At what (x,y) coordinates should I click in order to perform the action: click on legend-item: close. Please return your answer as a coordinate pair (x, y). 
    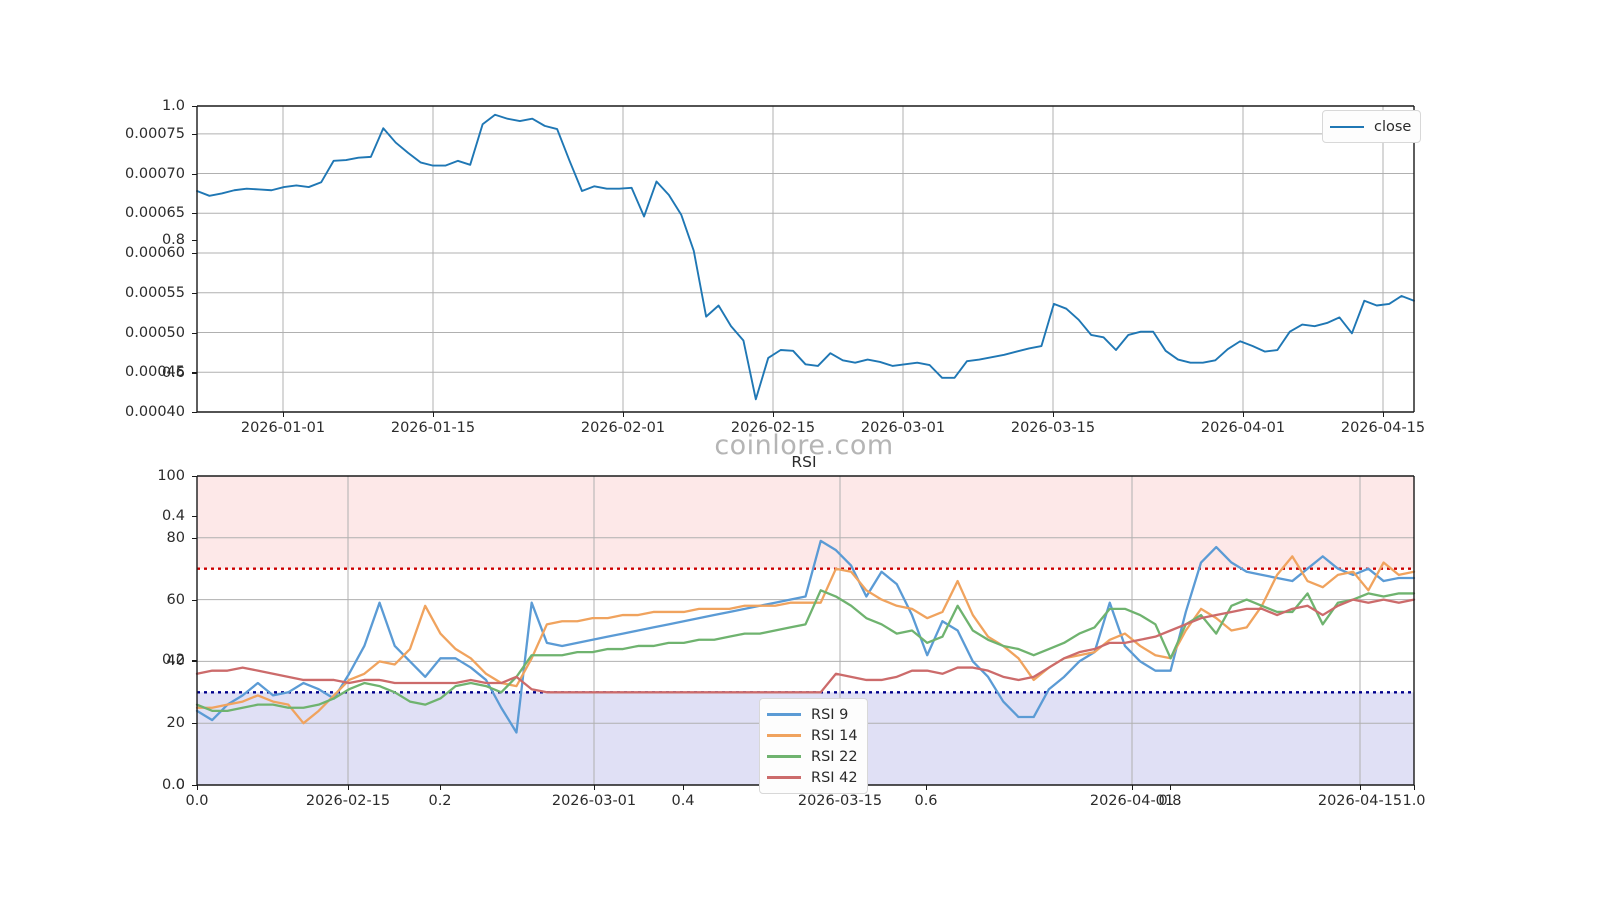
    Looking at the image, I should click on (1370, 126).